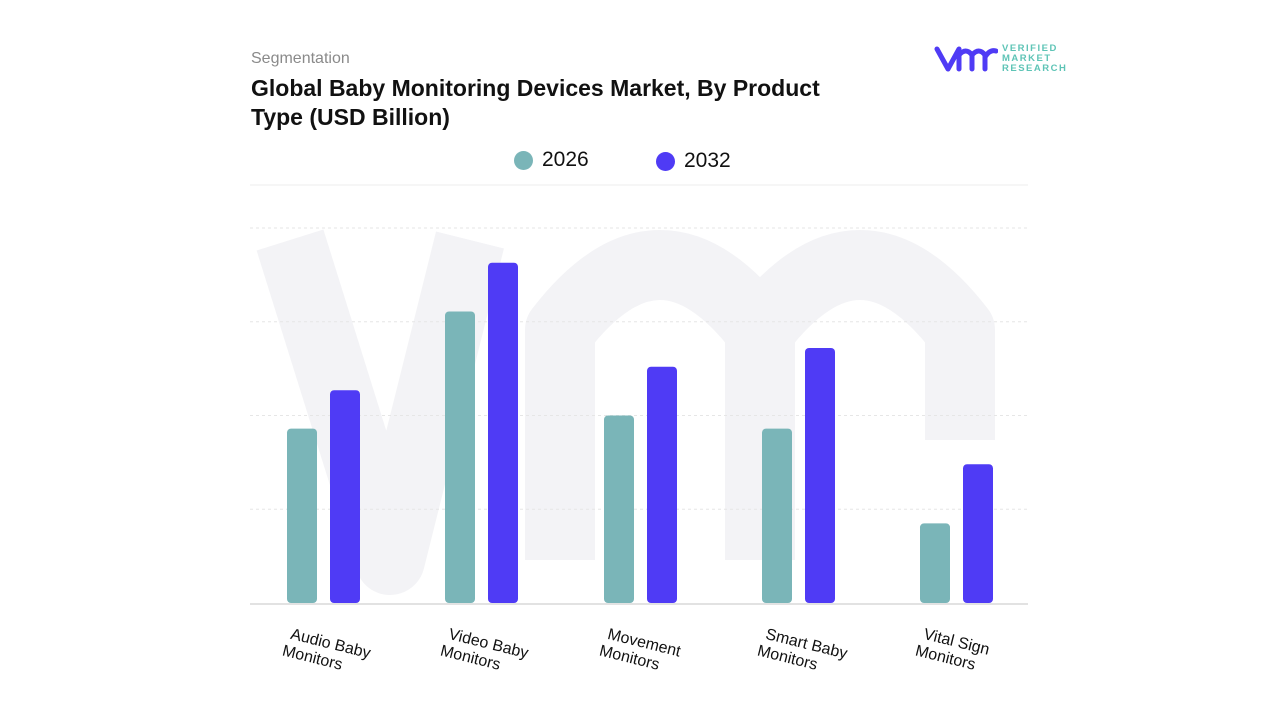 This screenshot has width=1280, height=720. I want to click on x-tick-label: Smart Baby Monitors, so click(802, 649).